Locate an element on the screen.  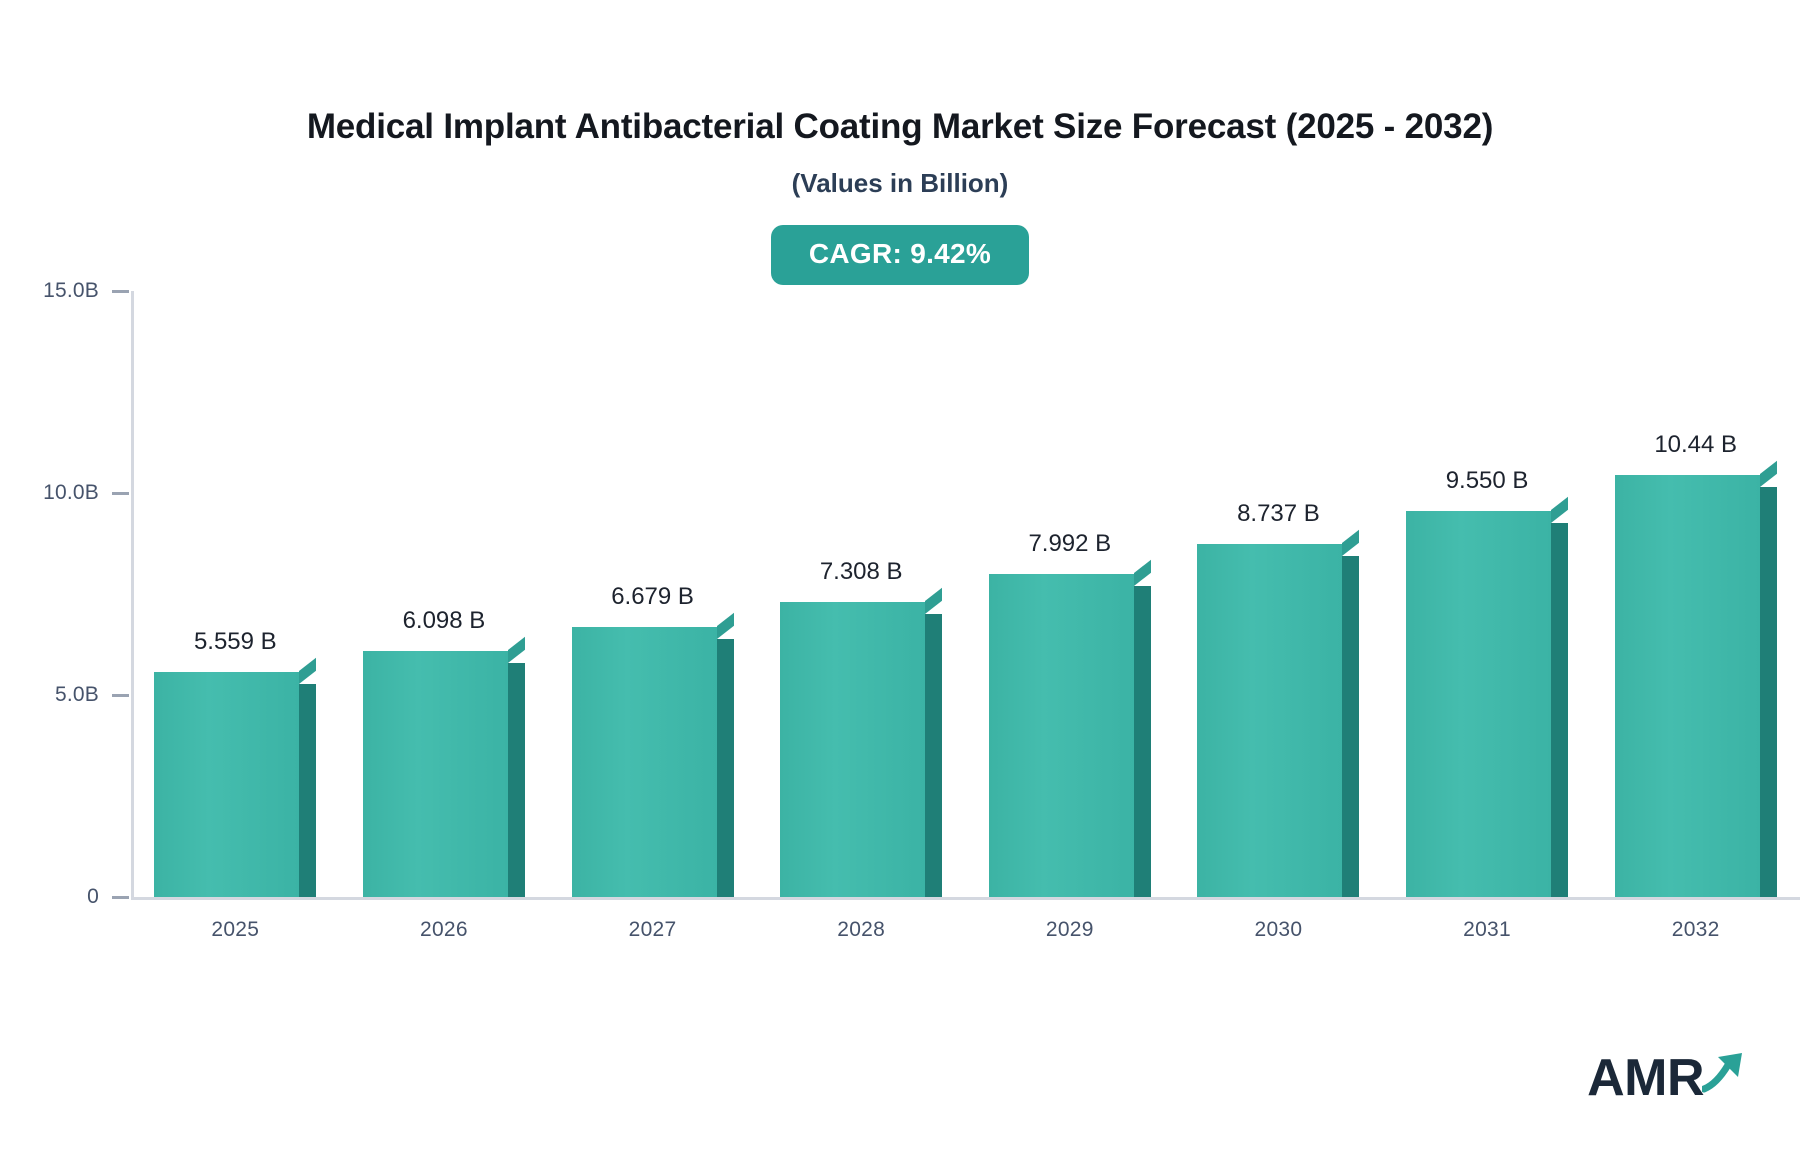
y-axis-tick-label: 0 is located at coordinates (93, 896).